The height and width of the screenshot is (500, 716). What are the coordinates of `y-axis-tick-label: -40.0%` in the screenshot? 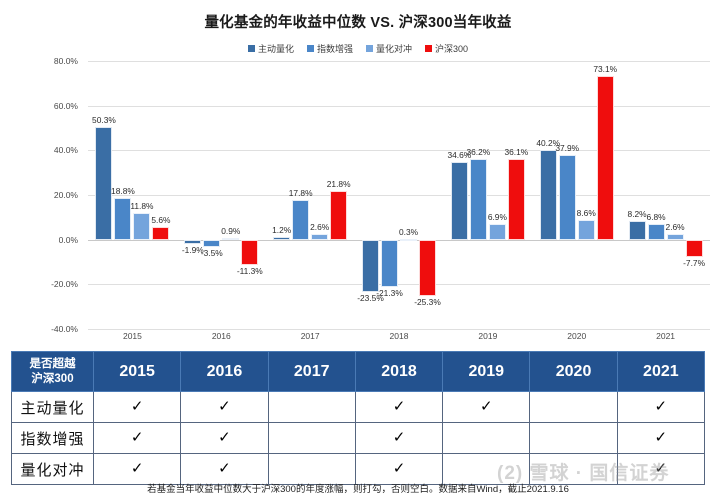 It's located at (64, 329).